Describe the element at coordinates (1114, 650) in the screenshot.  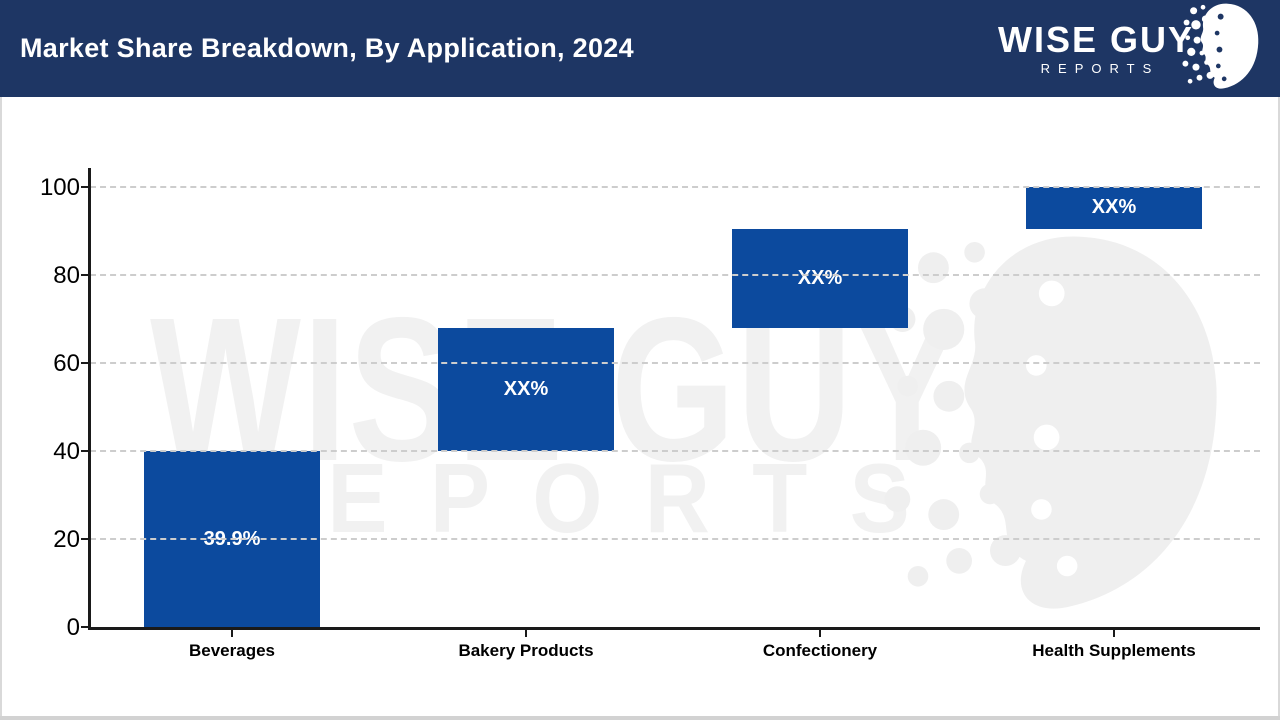
I see `x-tick-label: Health Supplements` at that location.